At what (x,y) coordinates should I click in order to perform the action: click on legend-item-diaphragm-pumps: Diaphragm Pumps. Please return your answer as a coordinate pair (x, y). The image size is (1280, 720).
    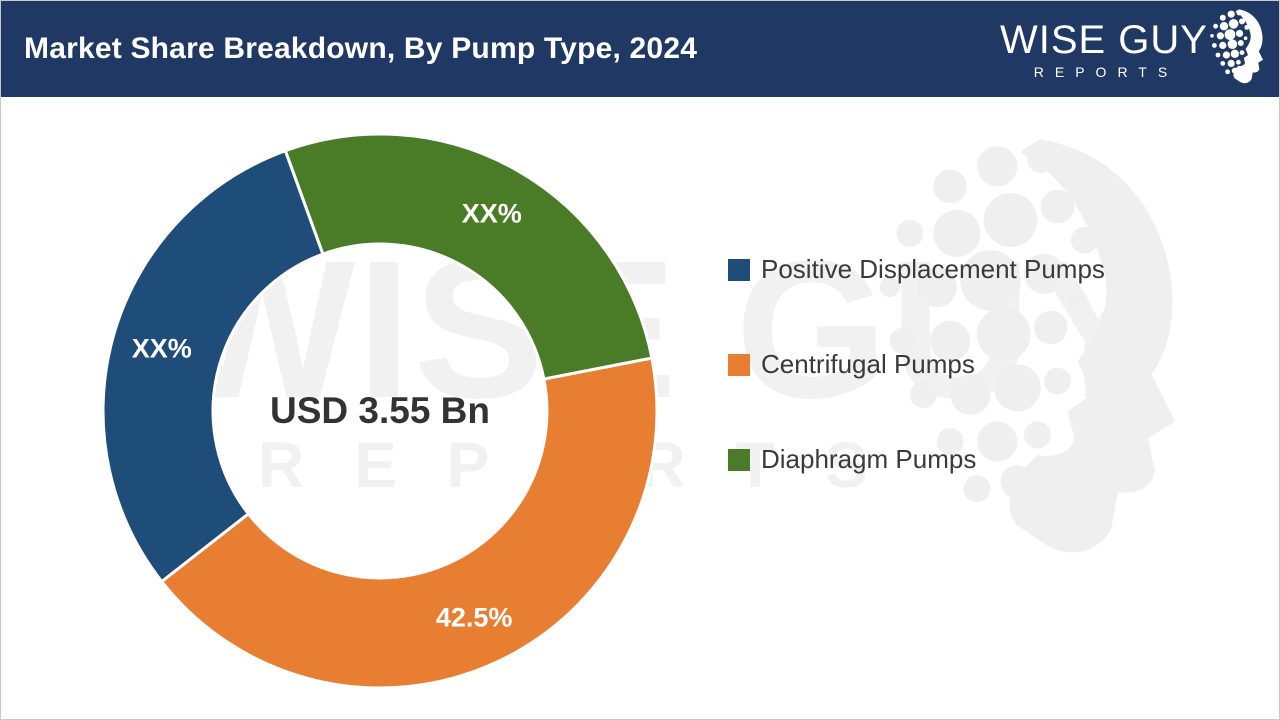
    Looking at the image, I should click on (916, 459).